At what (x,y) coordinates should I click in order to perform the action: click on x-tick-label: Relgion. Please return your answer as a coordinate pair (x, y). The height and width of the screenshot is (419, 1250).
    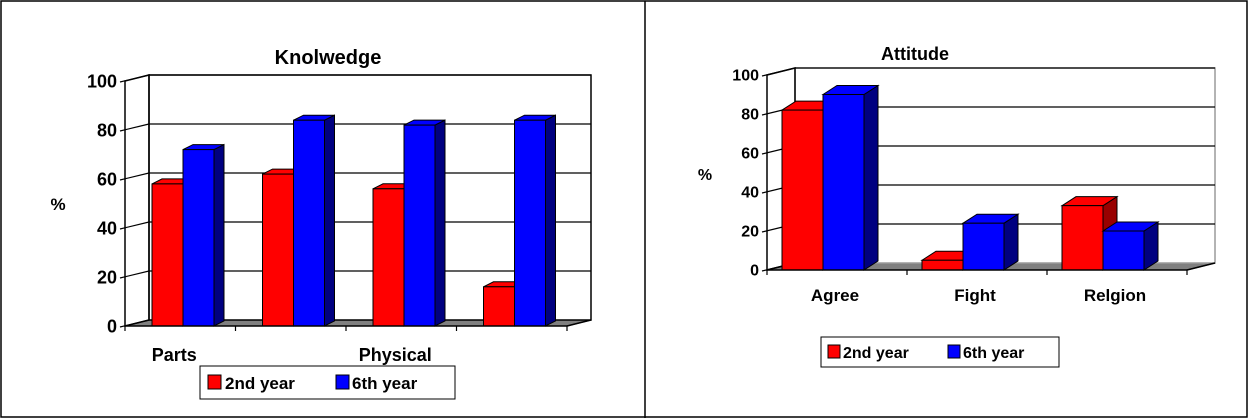
    Looking at the image, I should click on (1115, 295).